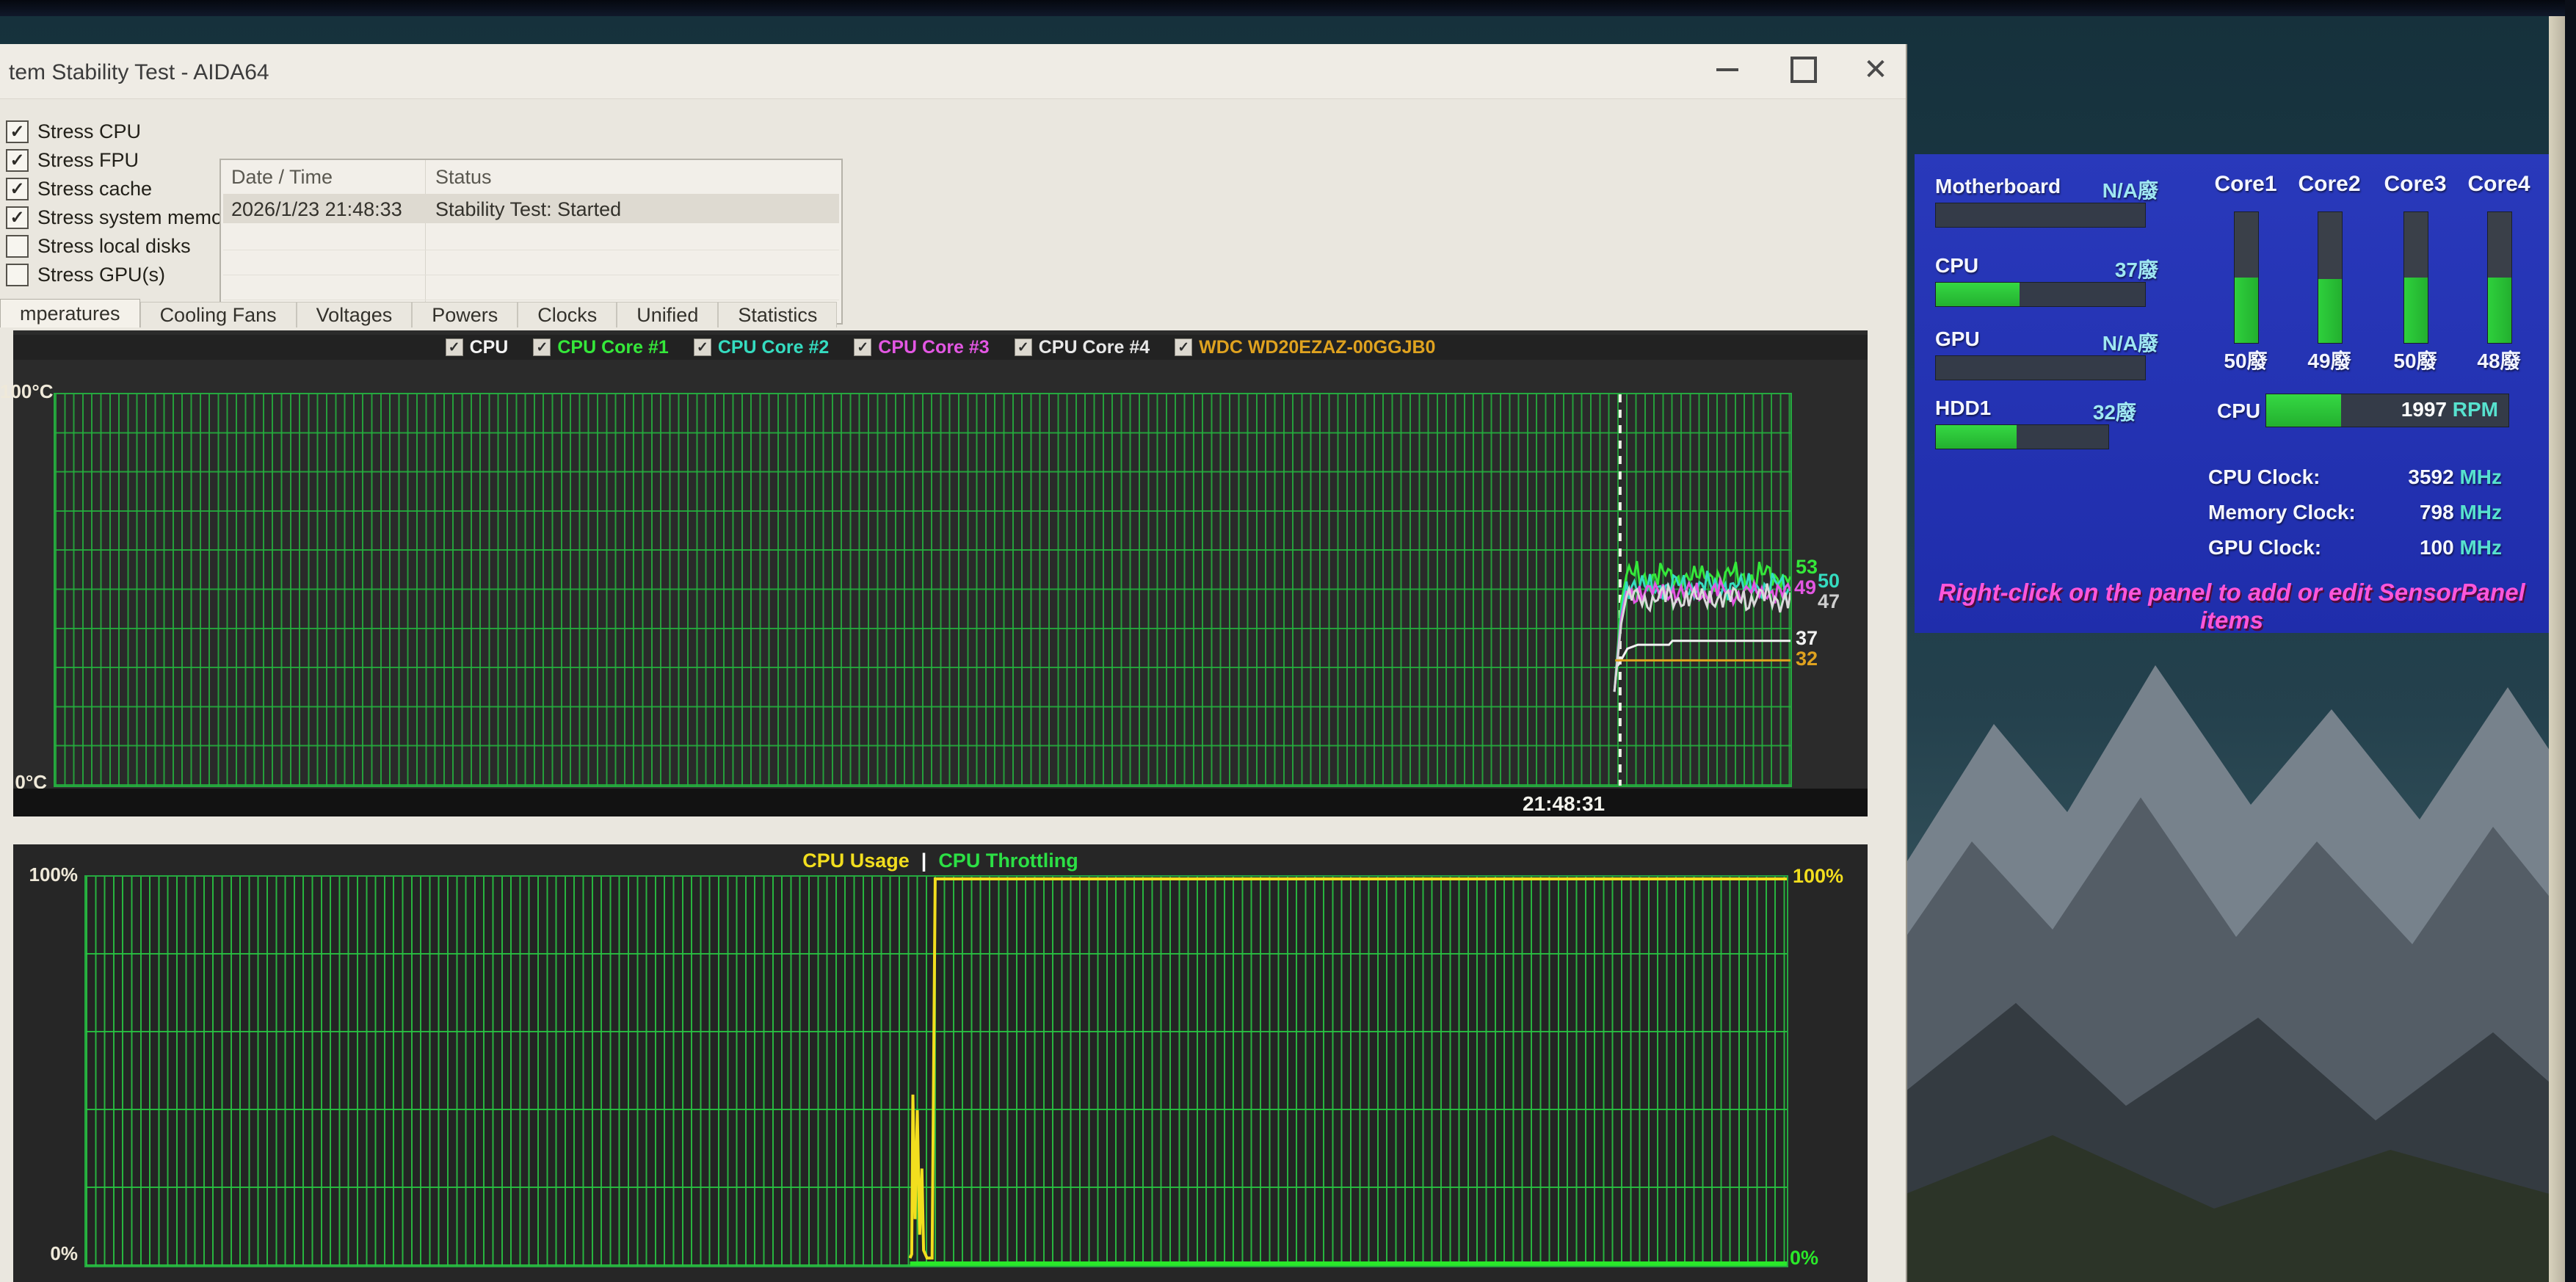 This screenshot has height=1282, width=2576. What do you see at coordinates (123, 217) in the screenshot?
I see `stress-memory-checkbox: ✓ Stress system memory` at bounding box center [123, 217].